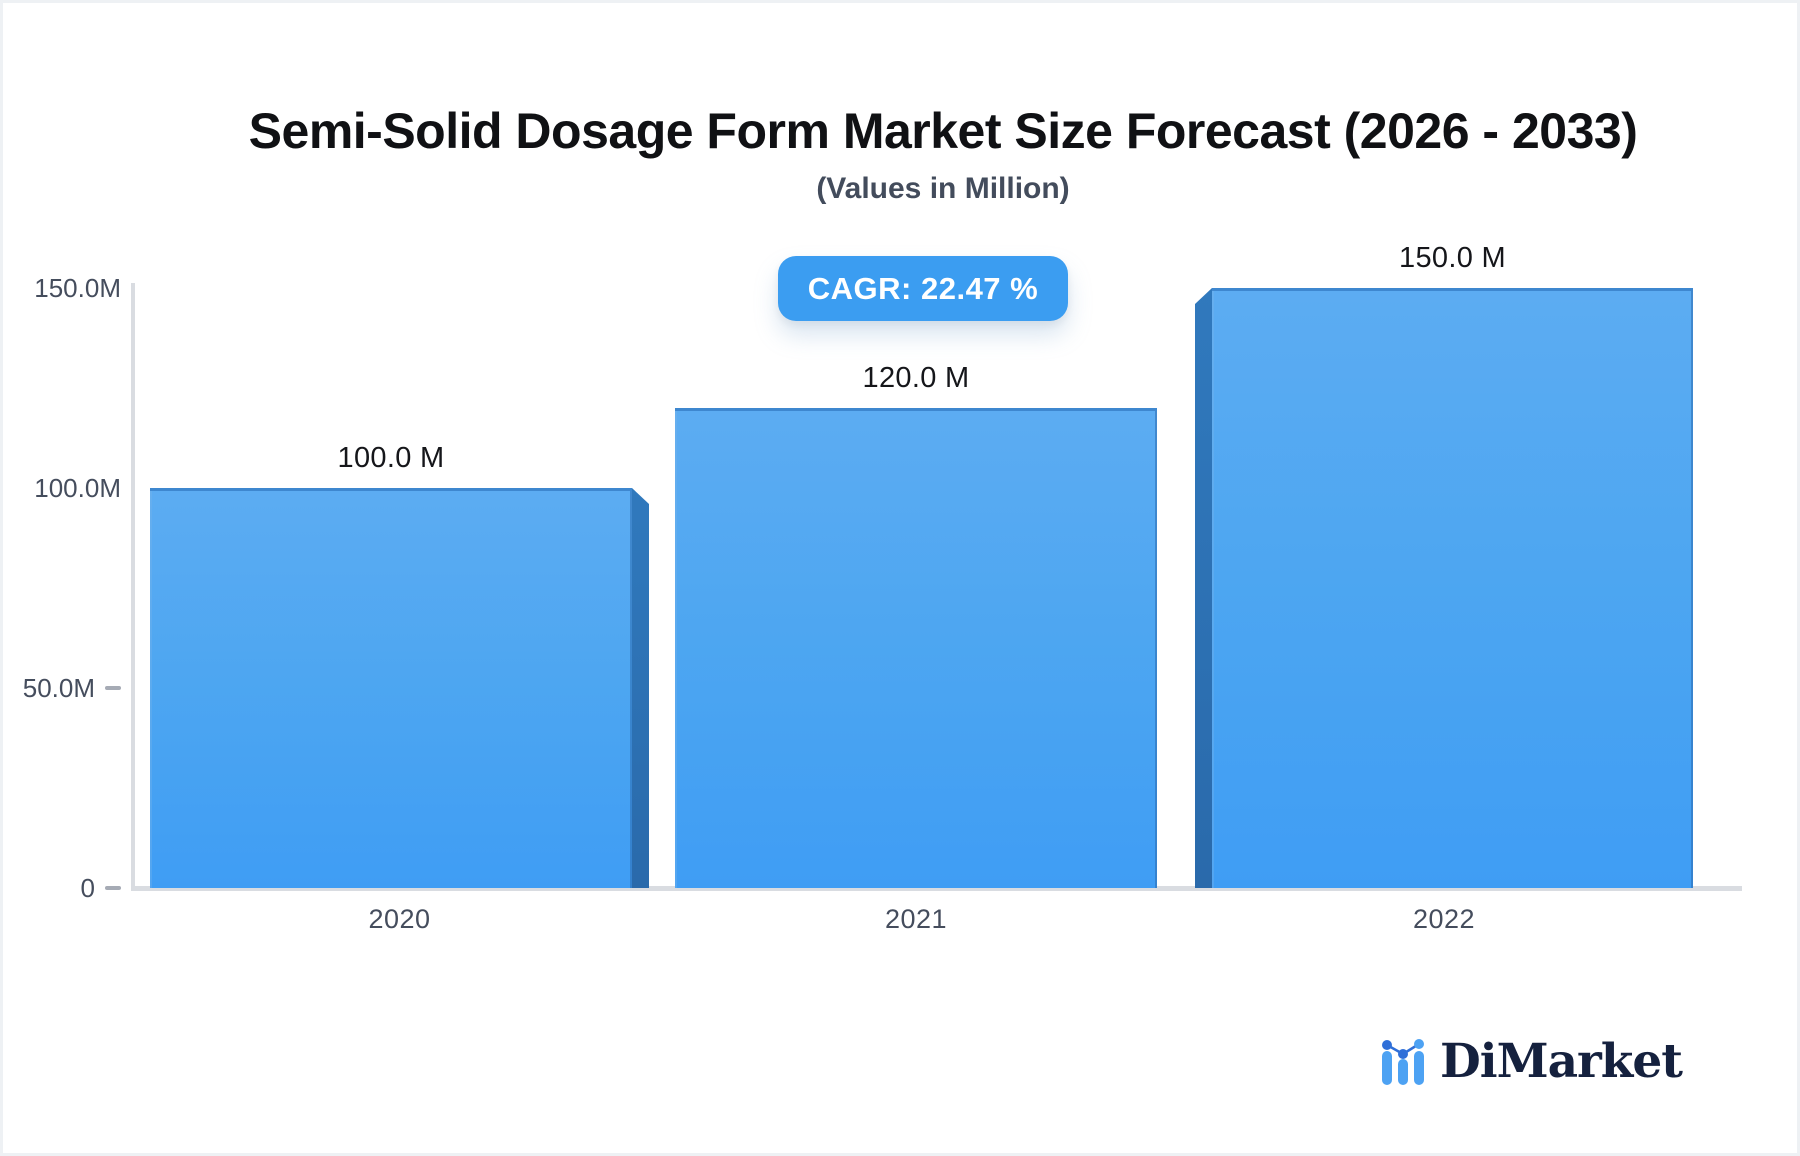  I want to click on y-axis-line, so click(133, 586).